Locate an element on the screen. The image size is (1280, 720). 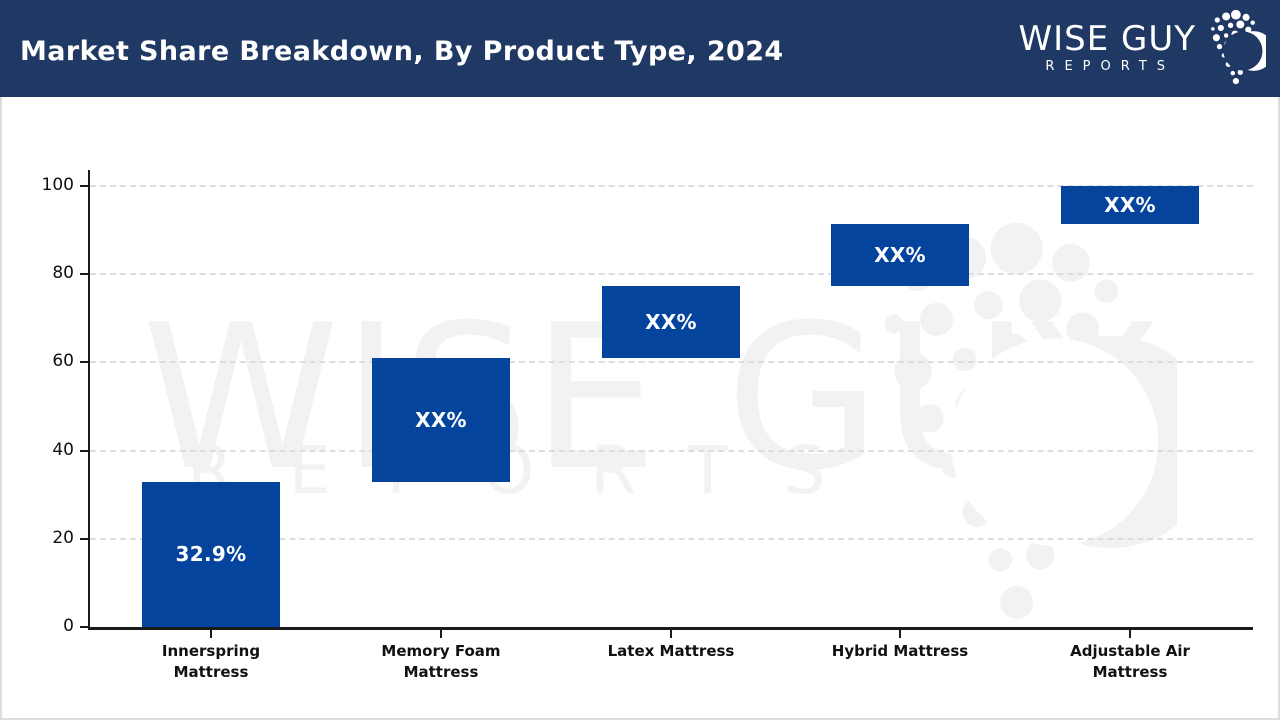
y-axis is located at coordinates (89, 399).